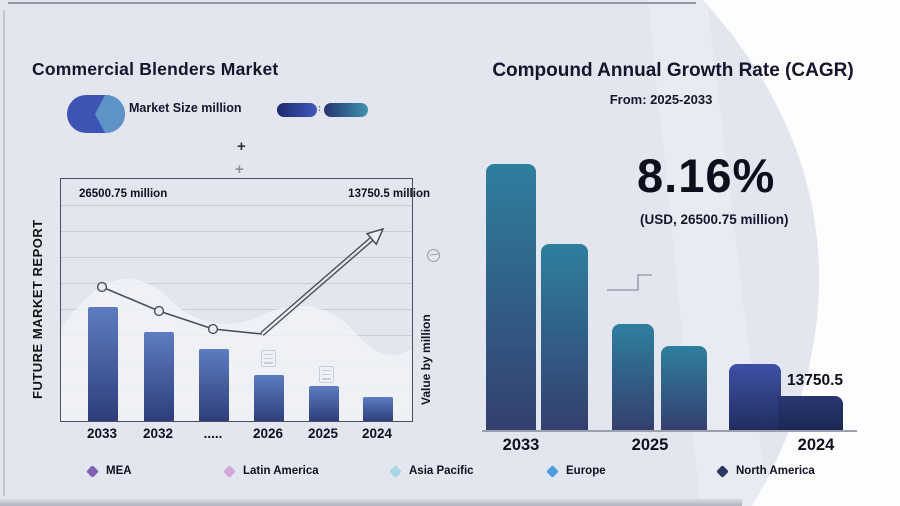  I want to click on value-annotation-left: 26500.75 million, so click(123, 194).